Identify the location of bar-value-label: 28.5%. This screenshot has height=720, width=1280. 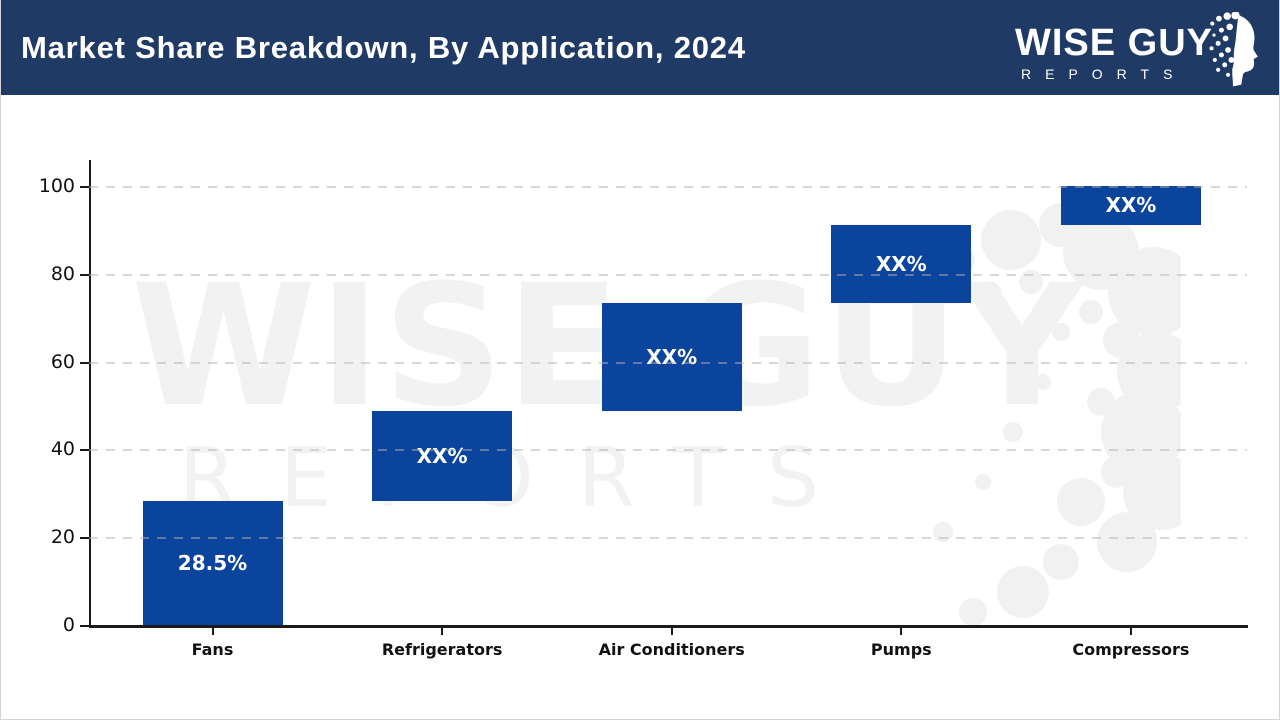
(212, 563).